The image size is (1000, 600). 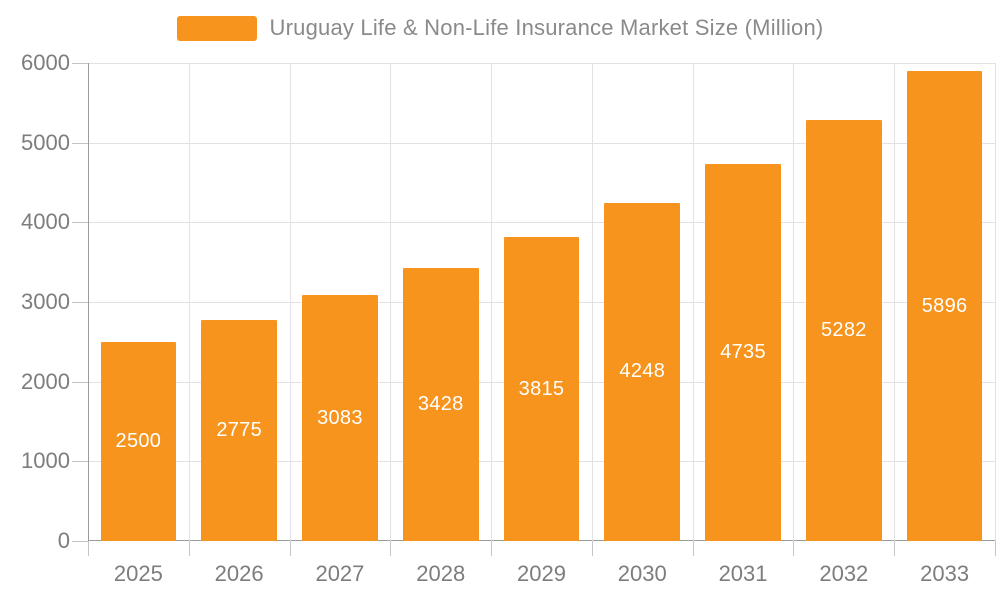 What do you see at coordinates (340, 573) in the screenshot?
I see `x-axis-tick-label: 2027` at bounding box center [340, 573].